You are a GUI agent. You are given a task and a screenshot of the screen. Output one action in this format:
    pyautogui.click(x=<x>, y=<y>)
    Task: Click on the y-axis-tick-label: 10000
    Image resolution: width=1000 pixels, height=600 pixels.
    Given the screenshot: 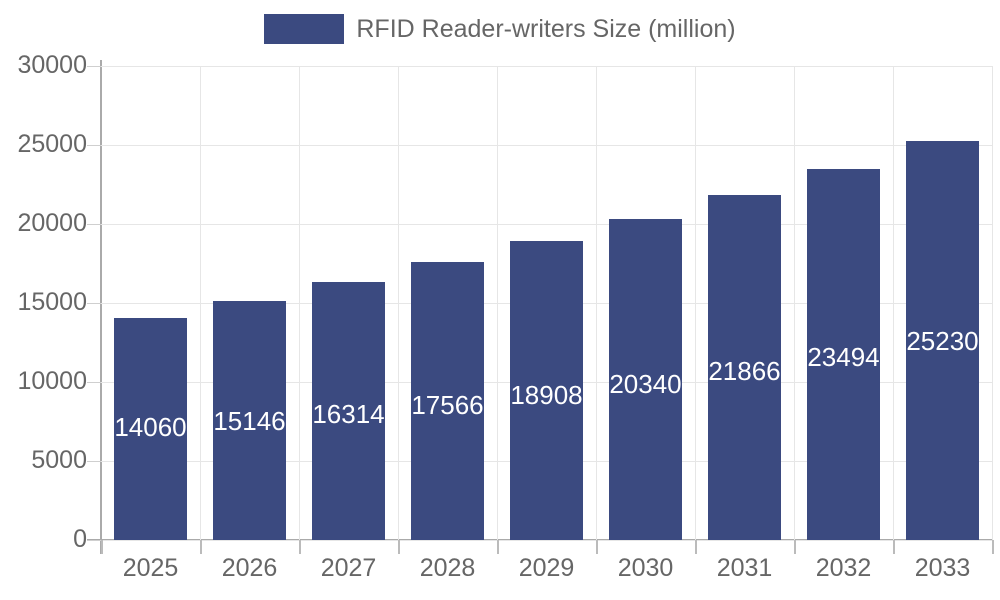 What is the action you would take?
    pyautogui.click(x=52, y=381)
    